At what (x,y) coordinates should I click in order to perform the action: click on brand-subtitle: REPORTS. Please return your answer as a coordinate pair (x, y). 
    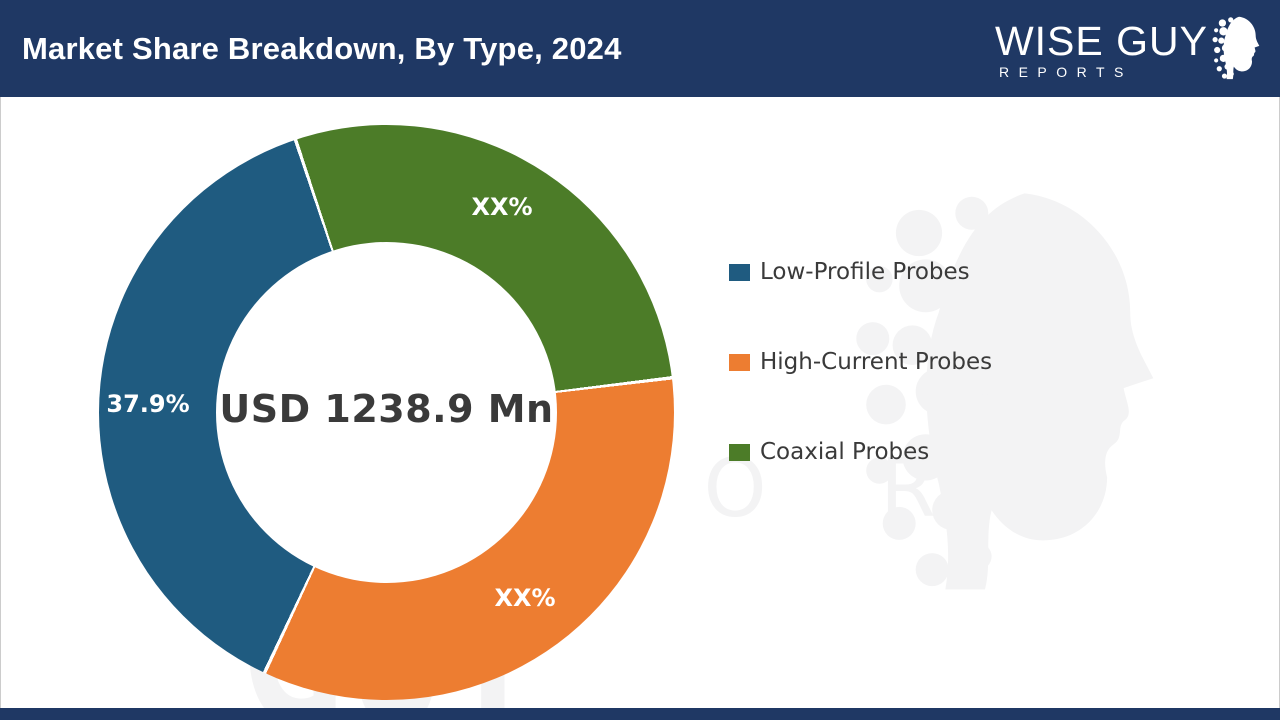
    Looking at the image, I should click on (1065, 71).